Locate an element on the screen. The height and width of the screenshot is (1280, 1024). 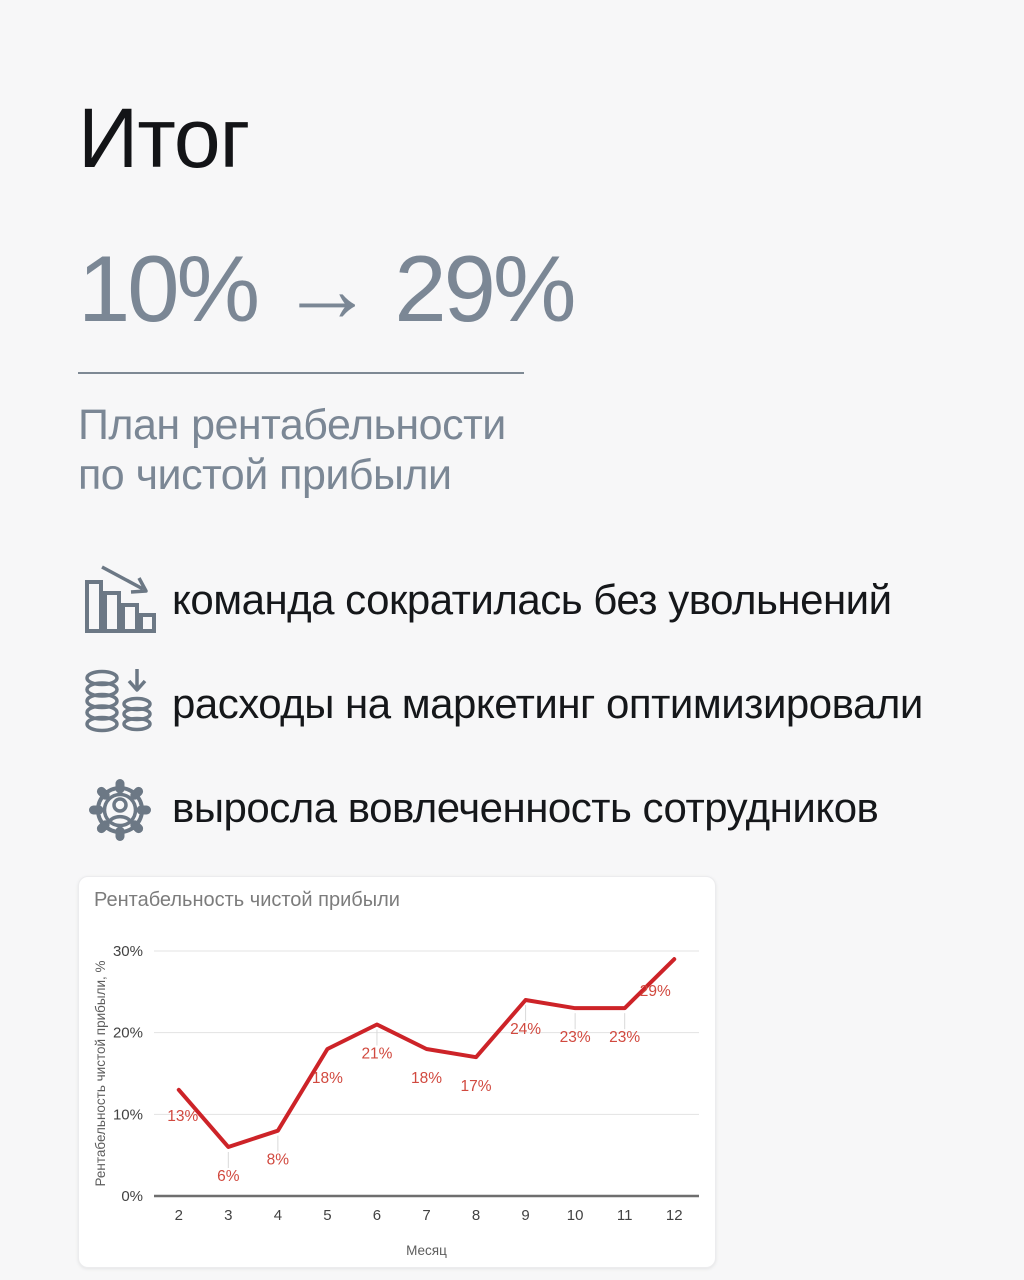
data-point-label: 6% is located at coordinates (228, 1176).